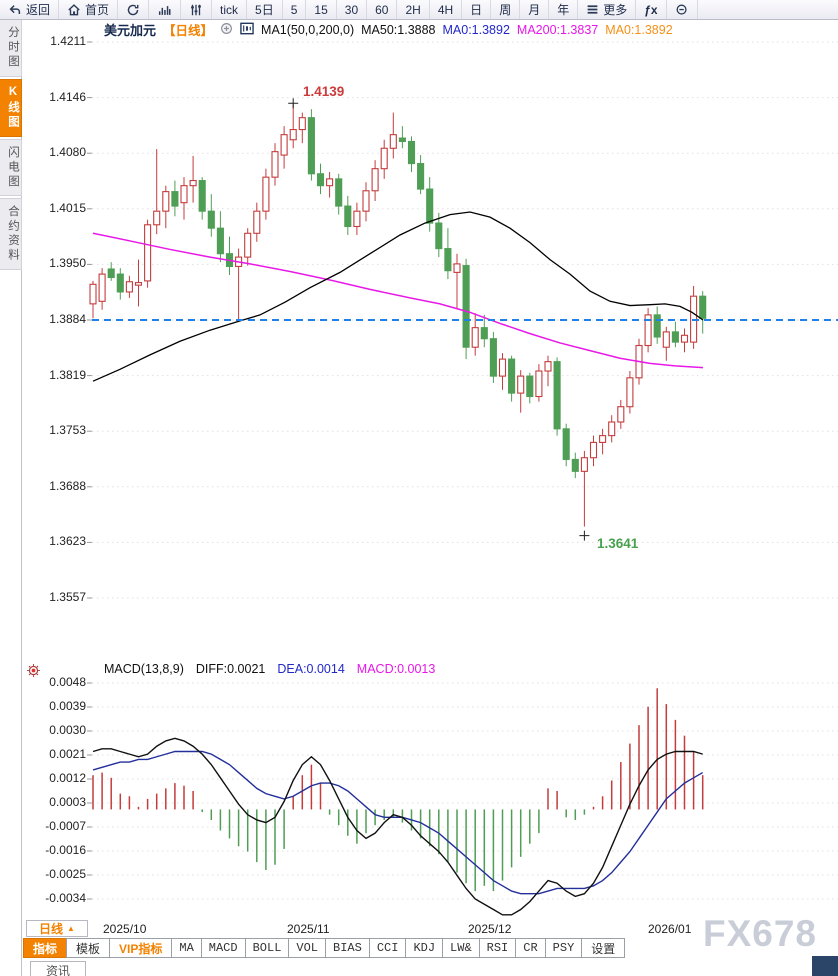  I want to click on macd-dea-value: DEA:0.0014, so click(311, 669).